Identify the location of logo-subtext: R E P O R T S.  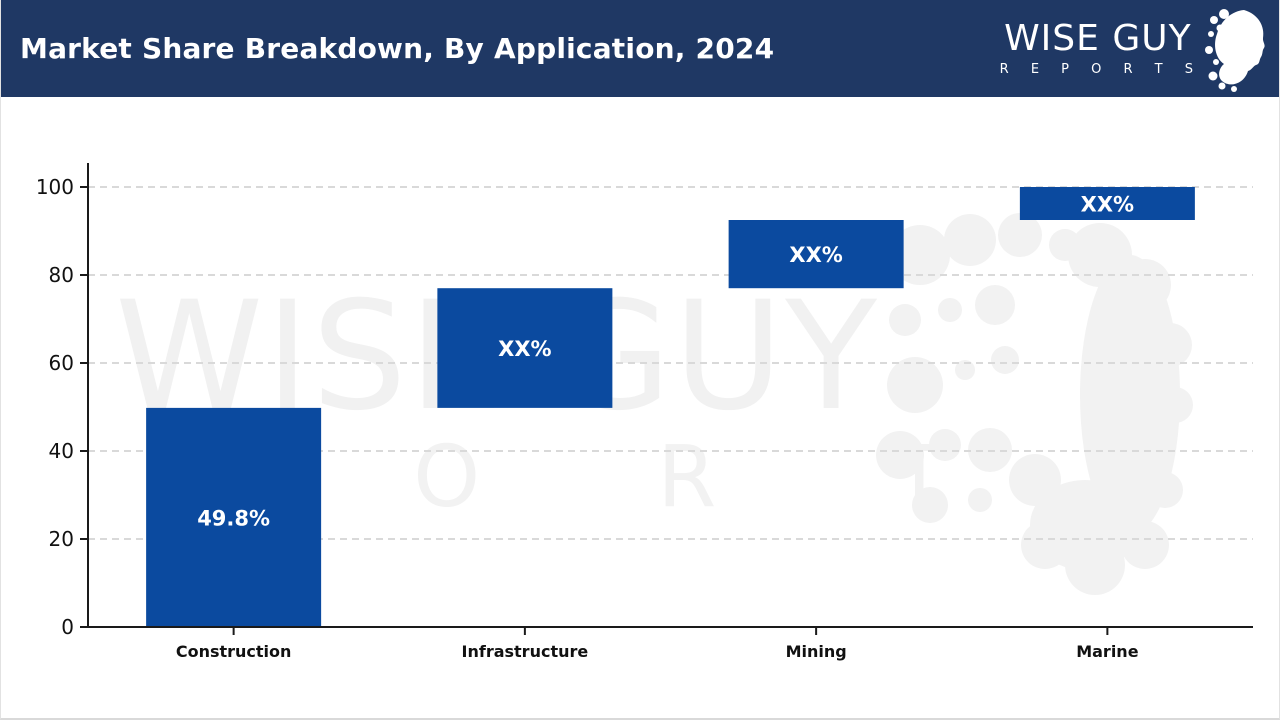
(1100, 69).